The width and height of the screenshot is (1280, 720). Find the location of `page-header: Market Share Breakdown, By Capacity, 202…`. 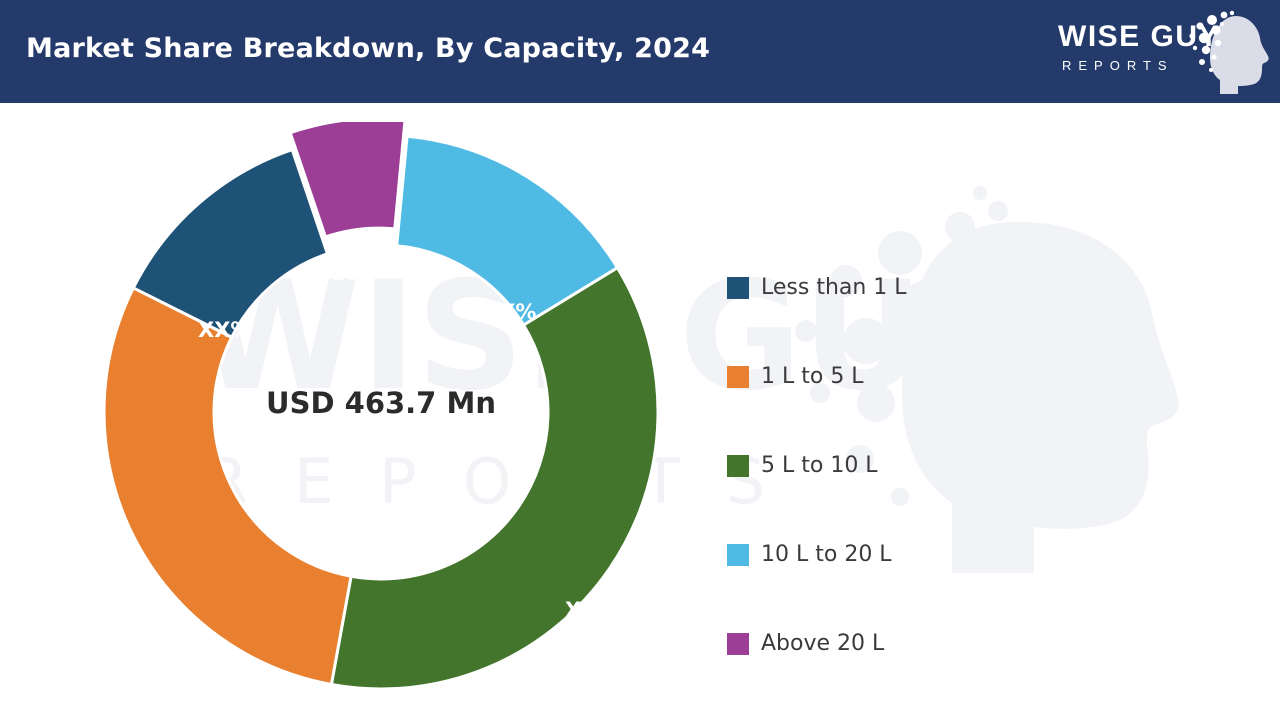

page-header: Market Share Breakdown, By Capacity, 202… is located at coordinates (640, 51).